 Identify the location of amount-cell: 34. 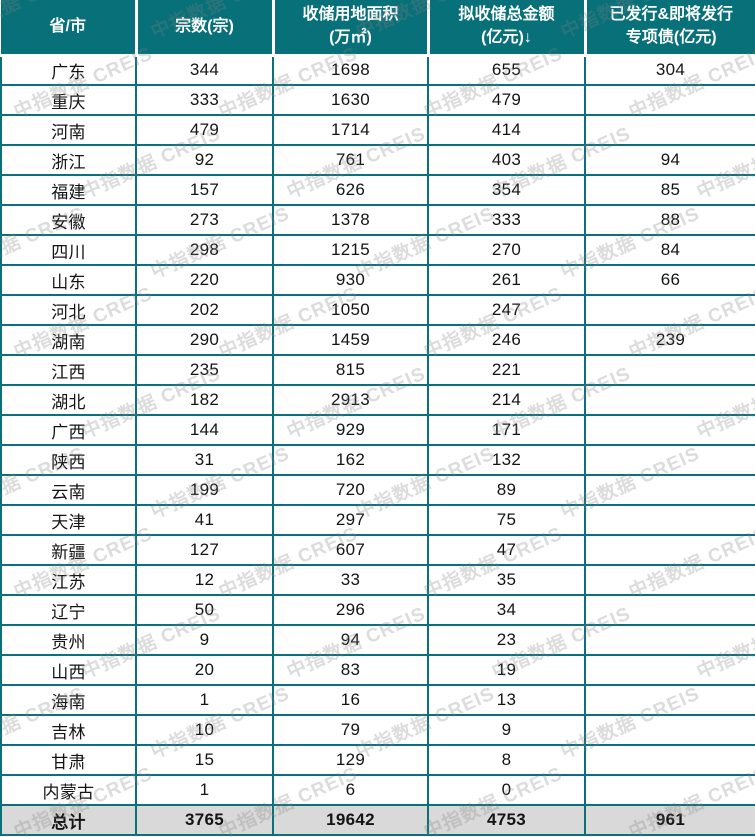
(506, 610).